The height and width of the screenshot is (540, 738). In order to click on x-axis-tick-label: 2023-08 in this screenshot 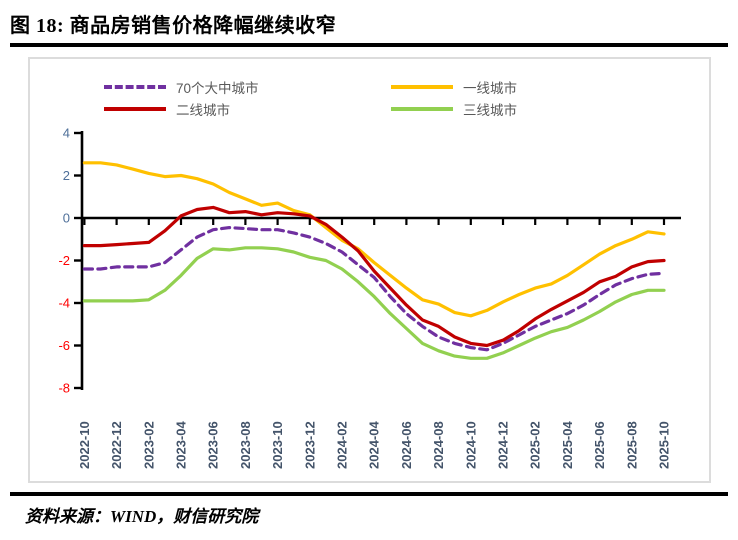, I will do `click(245, 445)`.